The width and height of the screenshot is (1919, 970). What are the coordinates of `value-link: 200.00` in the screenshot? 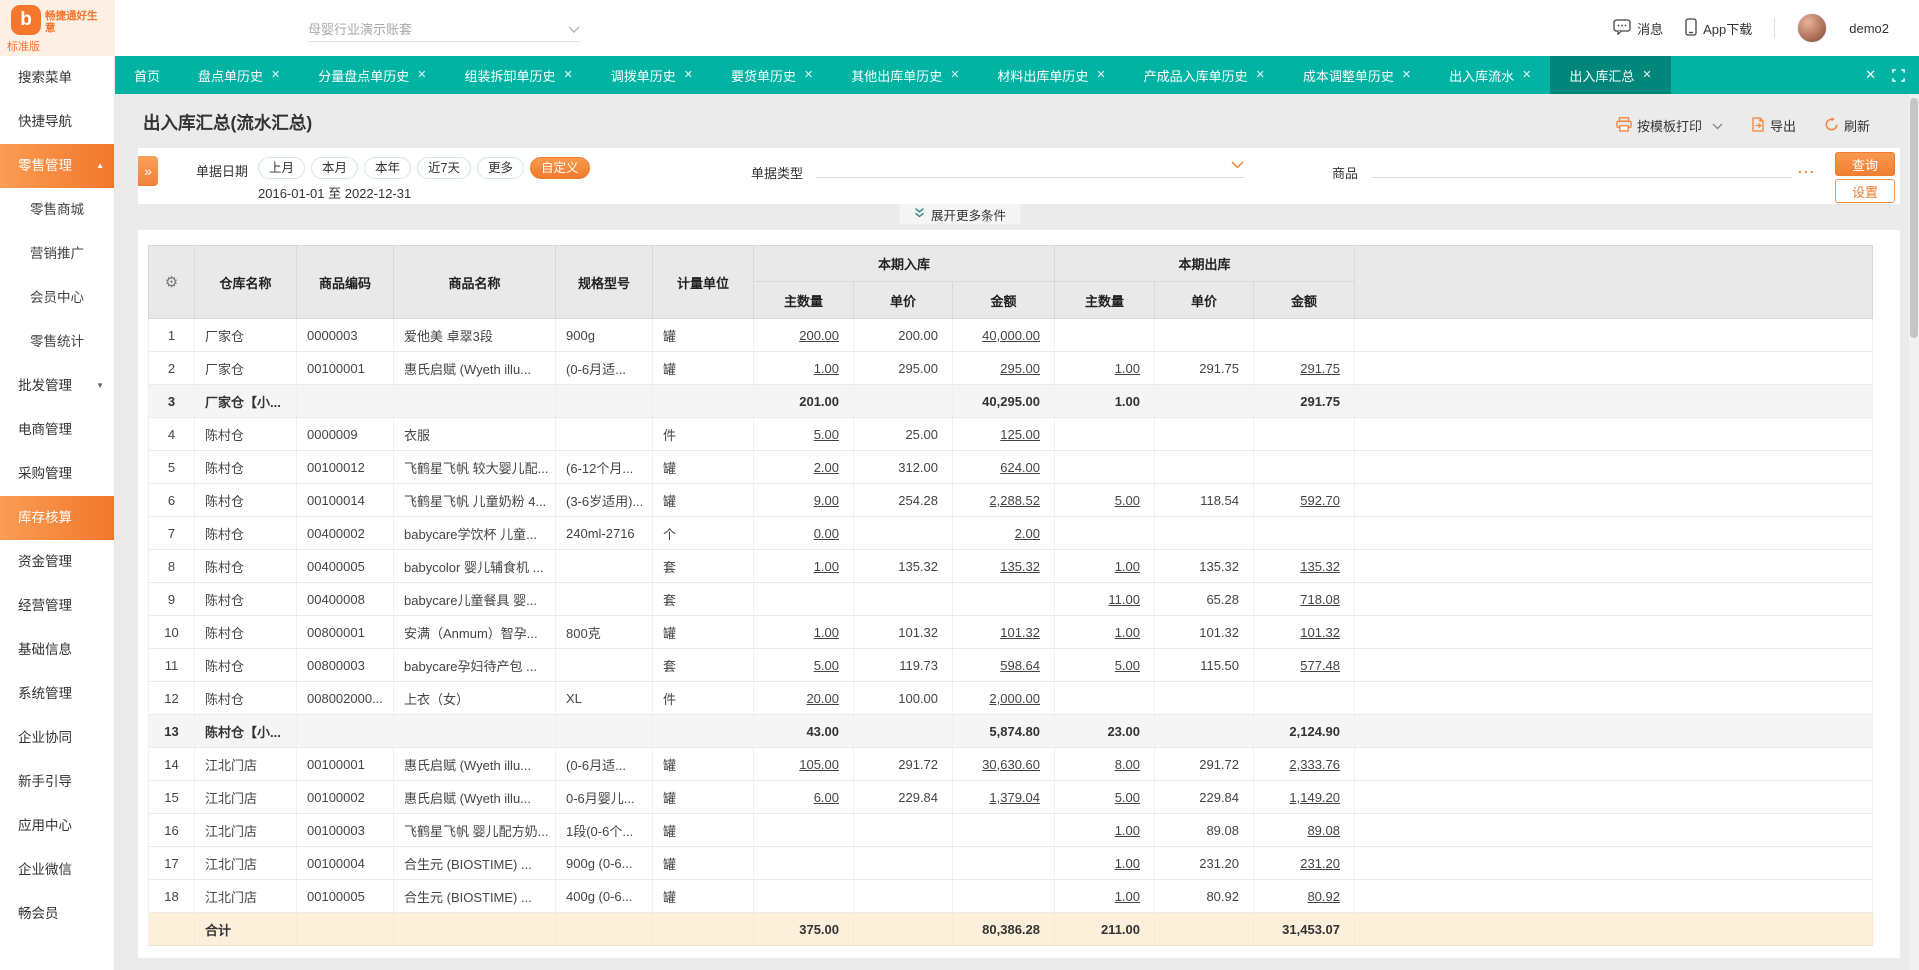 It's located at (819, 335).